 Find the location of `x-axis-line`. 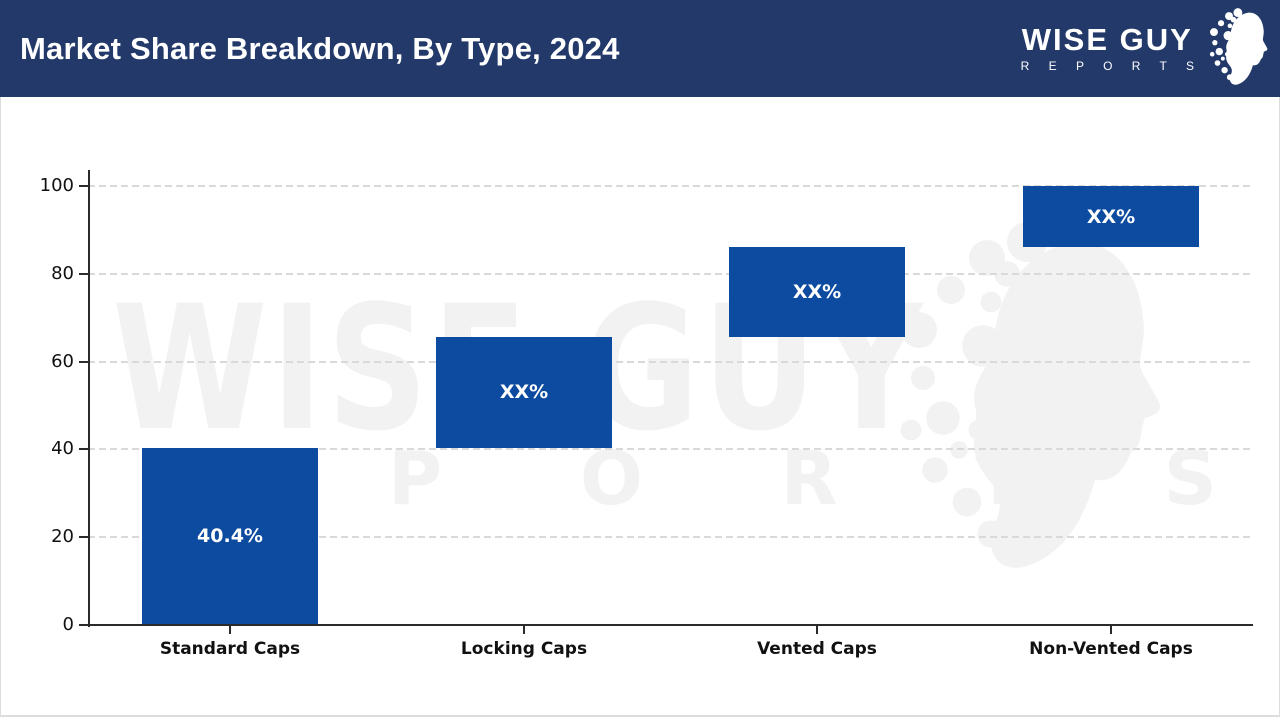

x-axis-line is located at coordinates (669, 625).